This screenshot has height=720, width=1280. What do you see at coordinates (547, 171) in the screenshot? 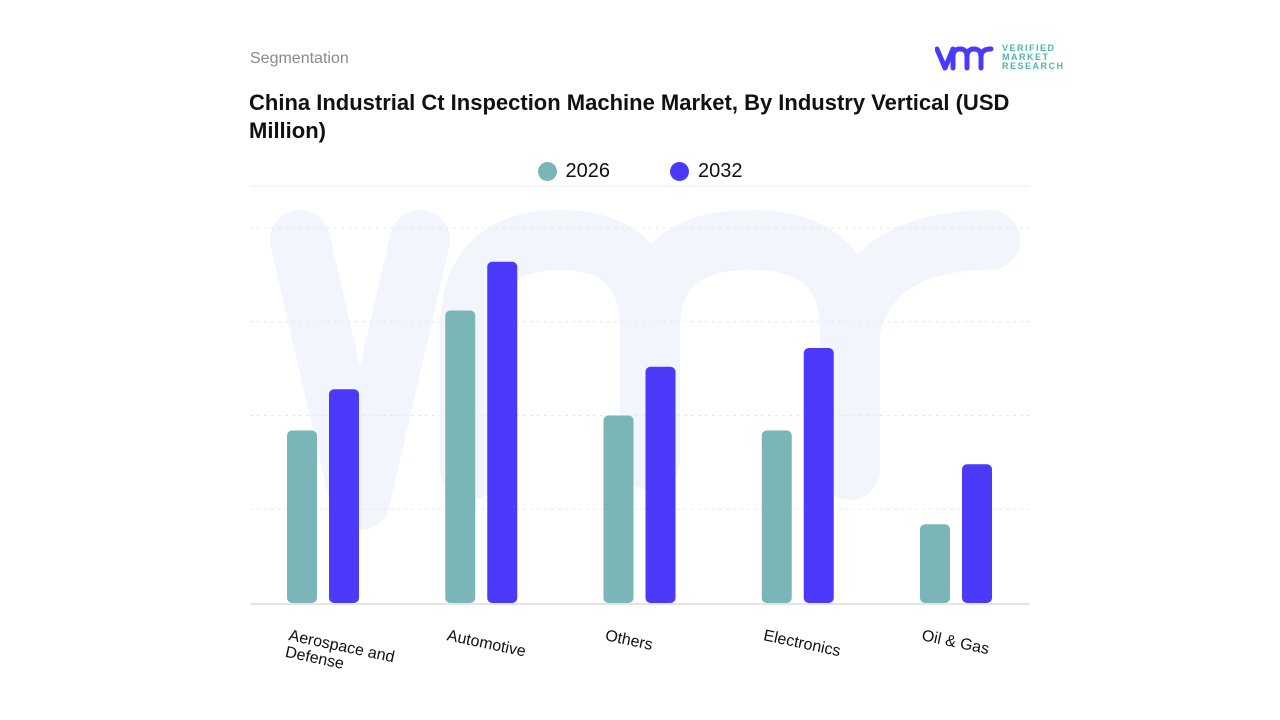
I see `legend-swatch-2026` at bounding box center [547, 171].